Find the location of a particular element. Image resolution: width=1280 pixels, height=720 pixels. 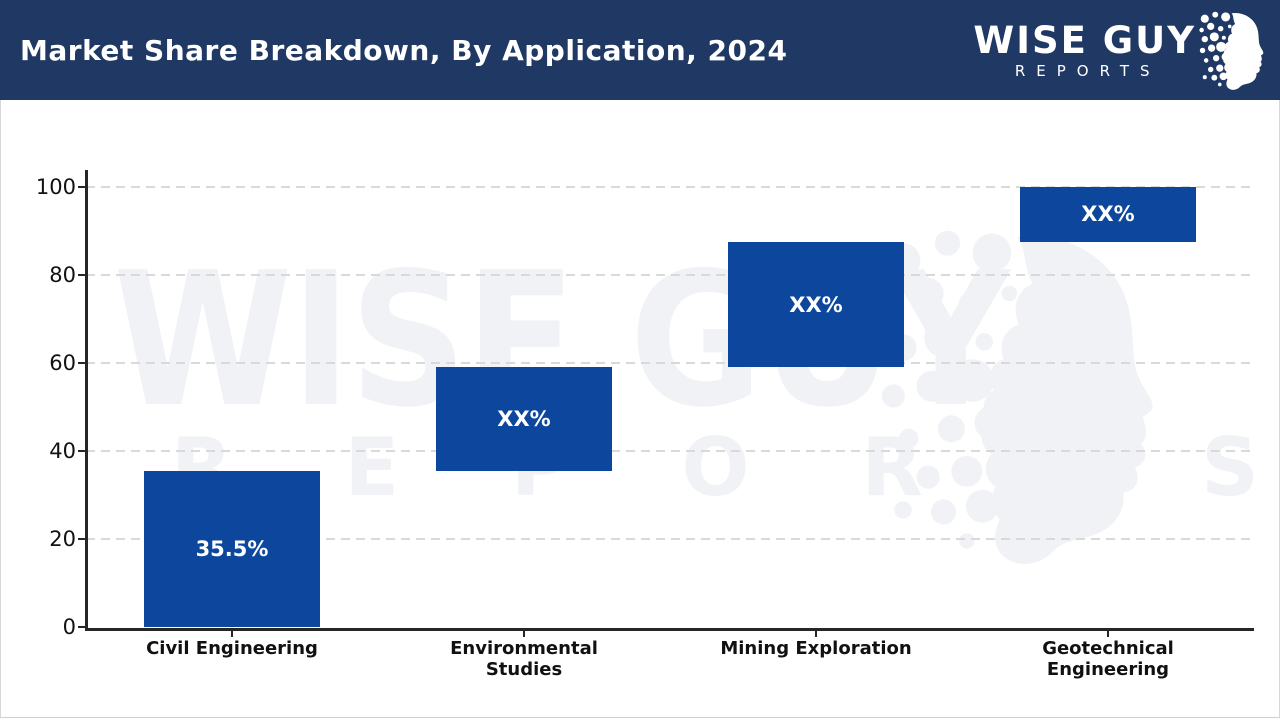

brand-logo: WISE GUY REPORTS is located at coordinates (1119, 50).